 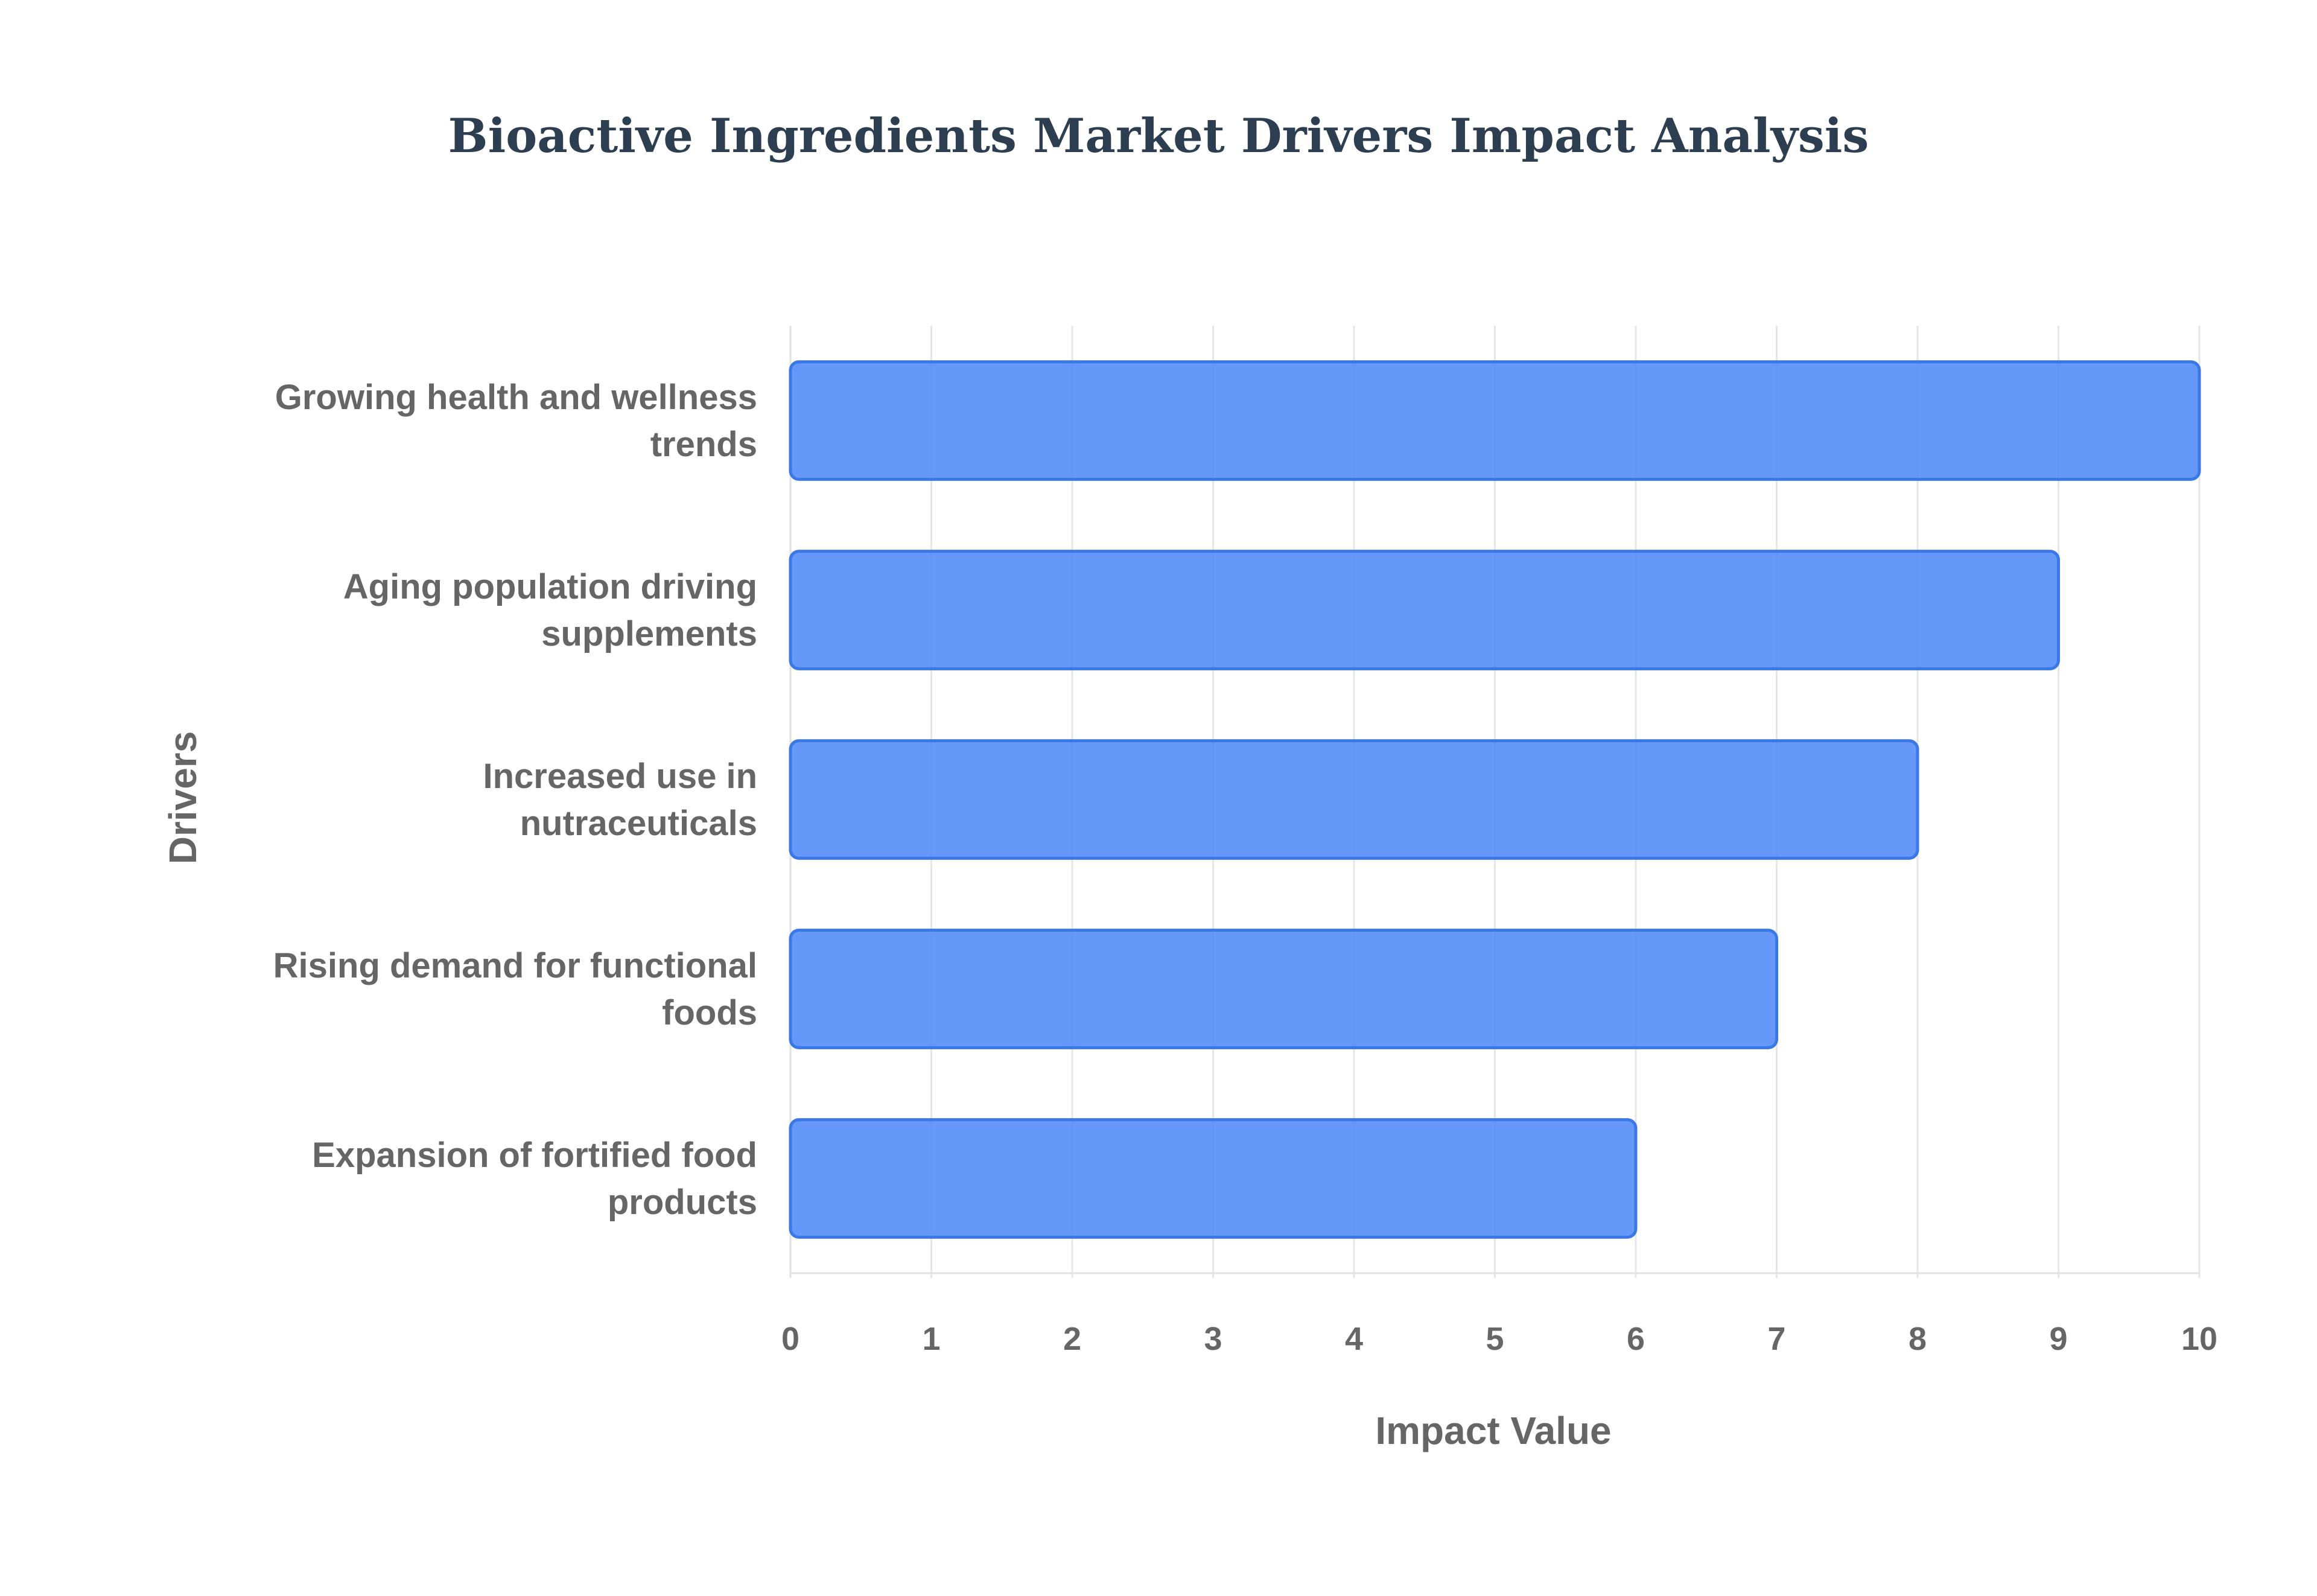 What do you see at coordinates (931, 1339) in the screenshot?
I see `x-tick-label: 1` at bounding box center [931, 1339].